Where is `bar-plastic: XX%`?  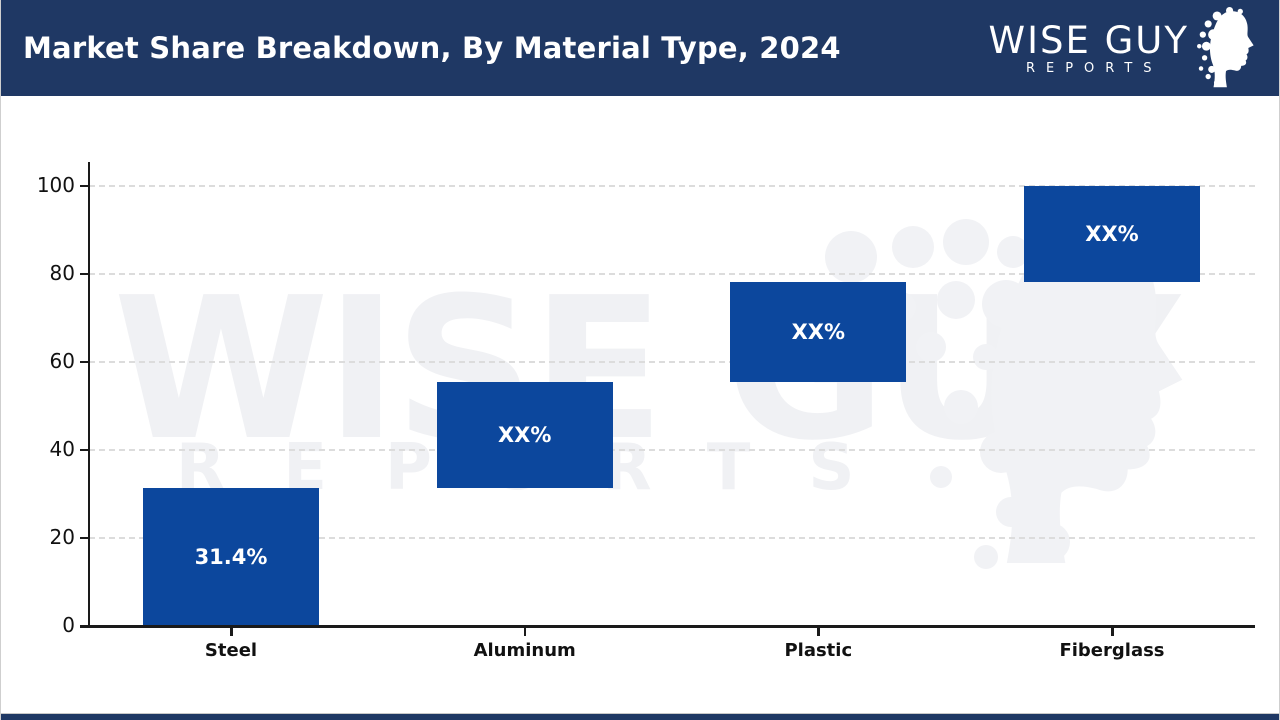
bar-plastic: XX% is located at coordinates (818, 331).